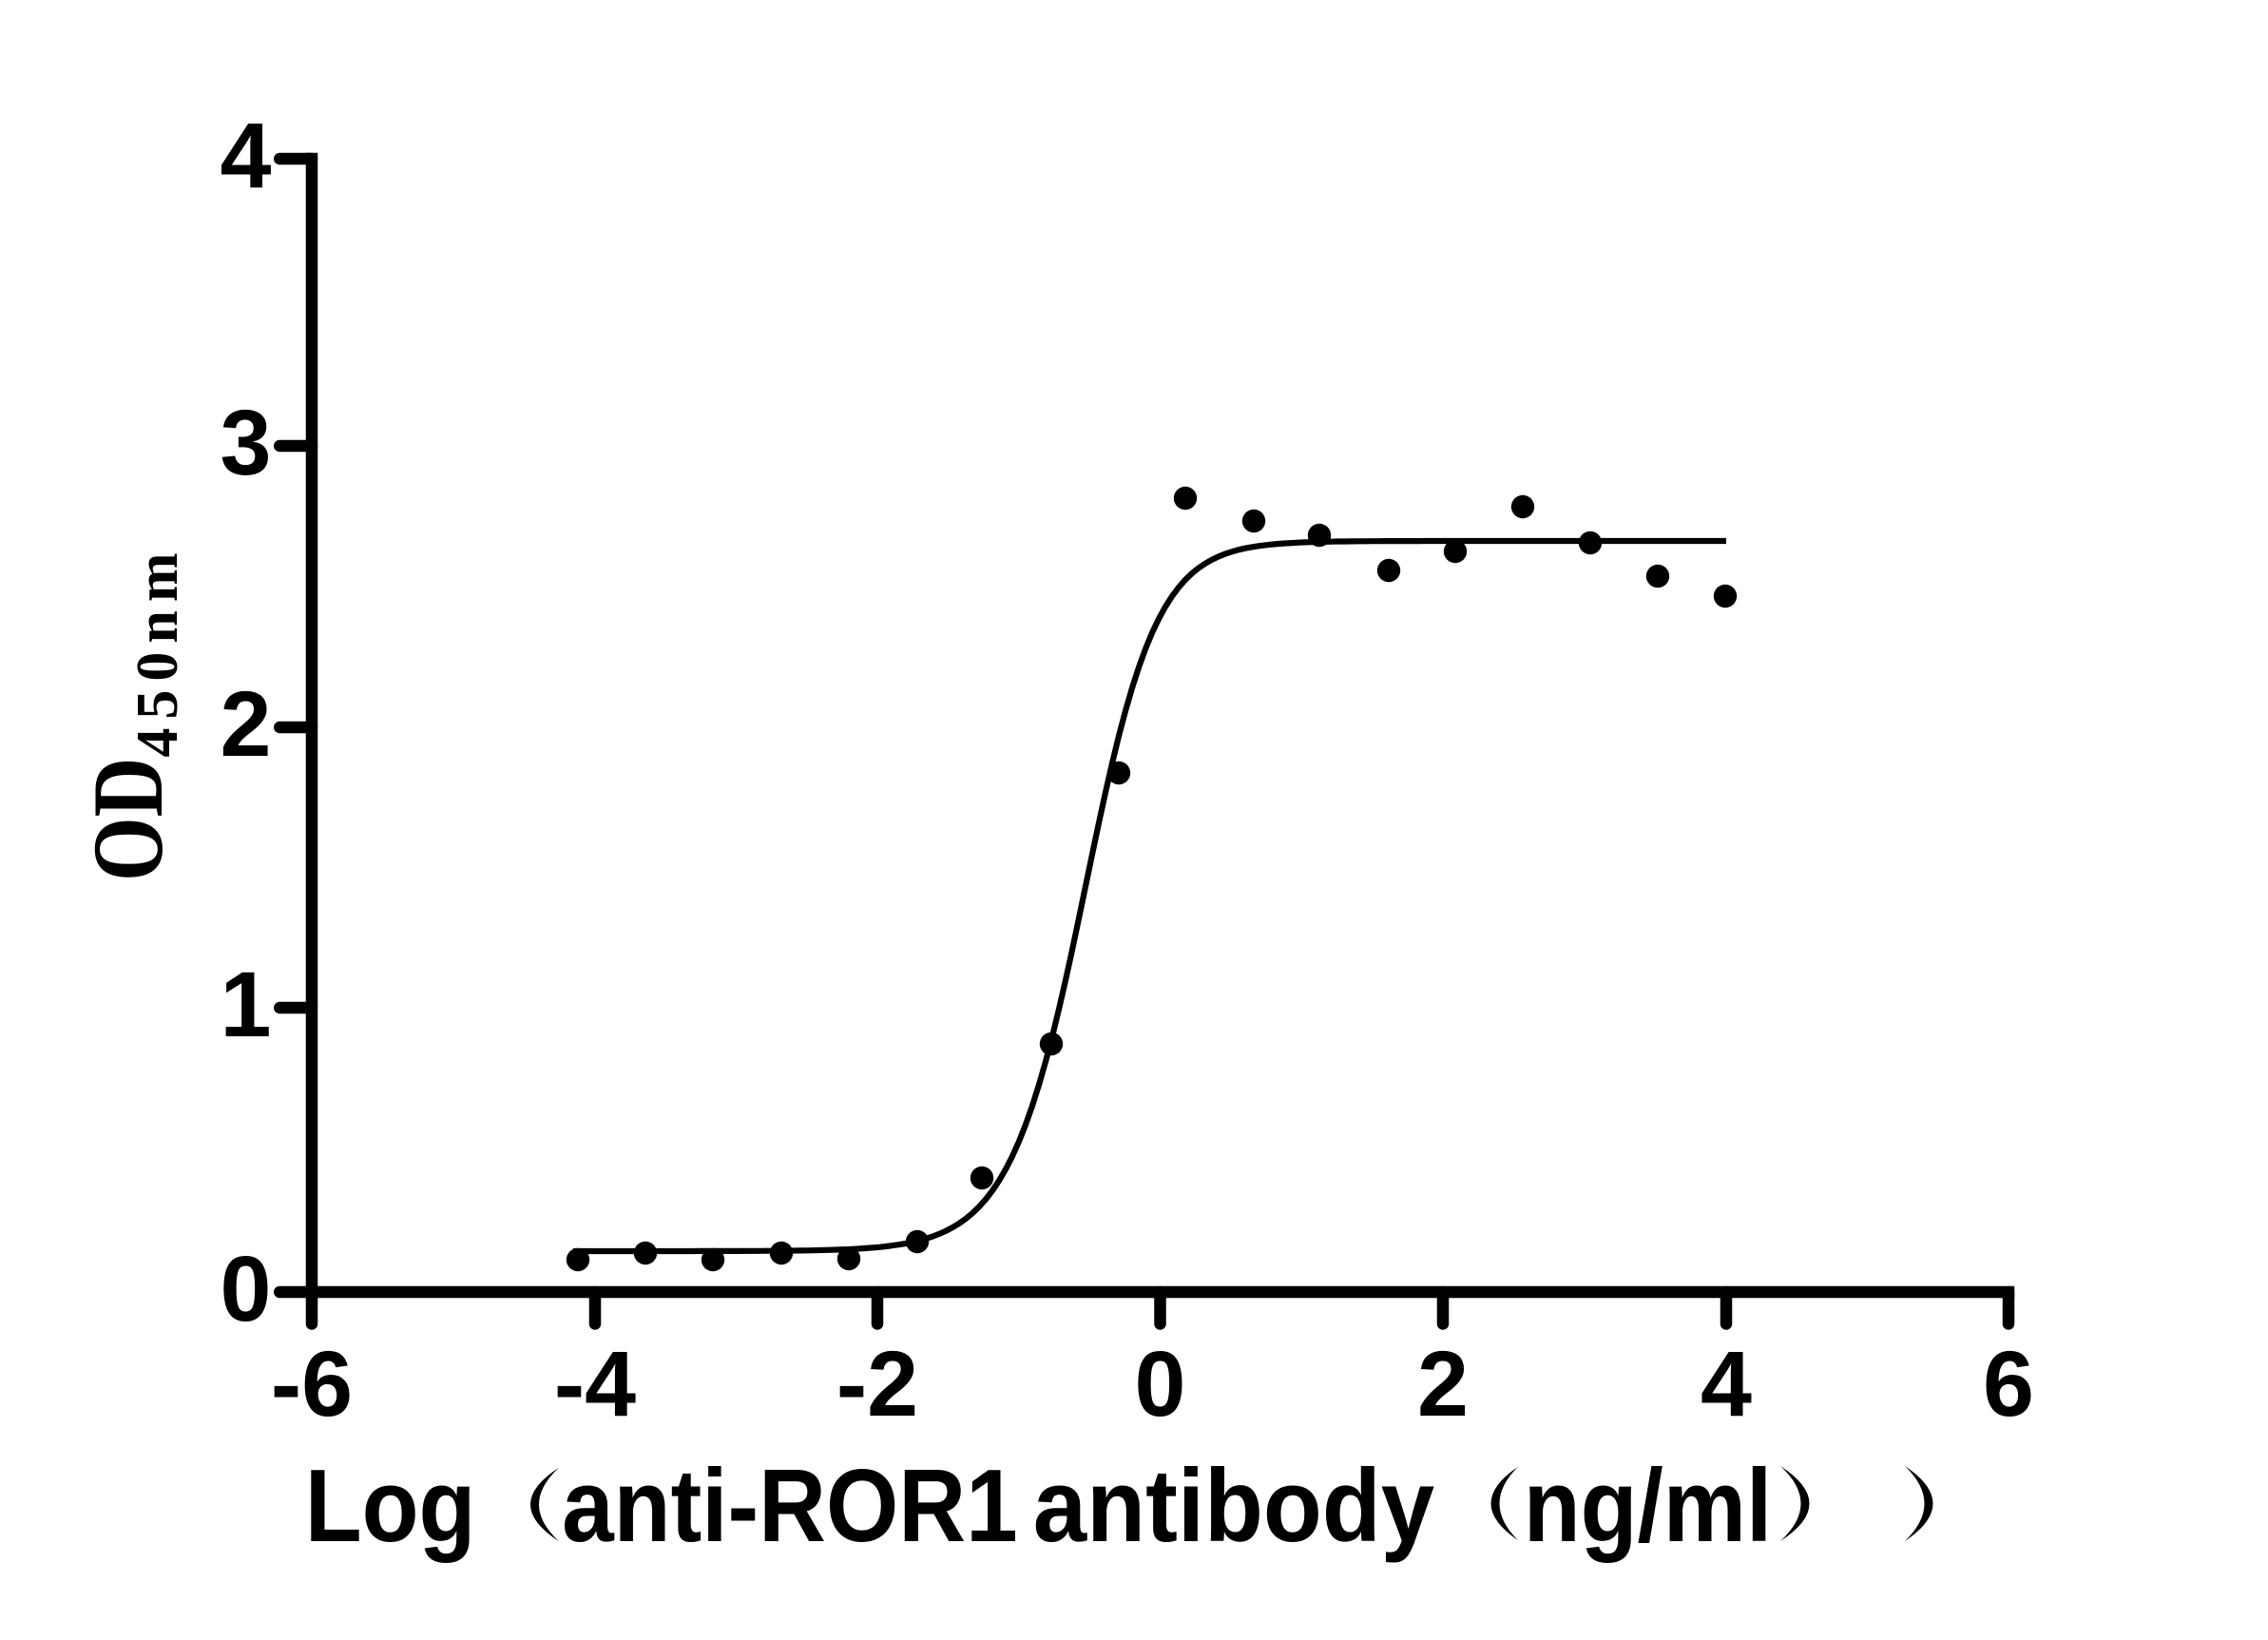  I want to click on svg-text: 450nm, so click(157, 650).